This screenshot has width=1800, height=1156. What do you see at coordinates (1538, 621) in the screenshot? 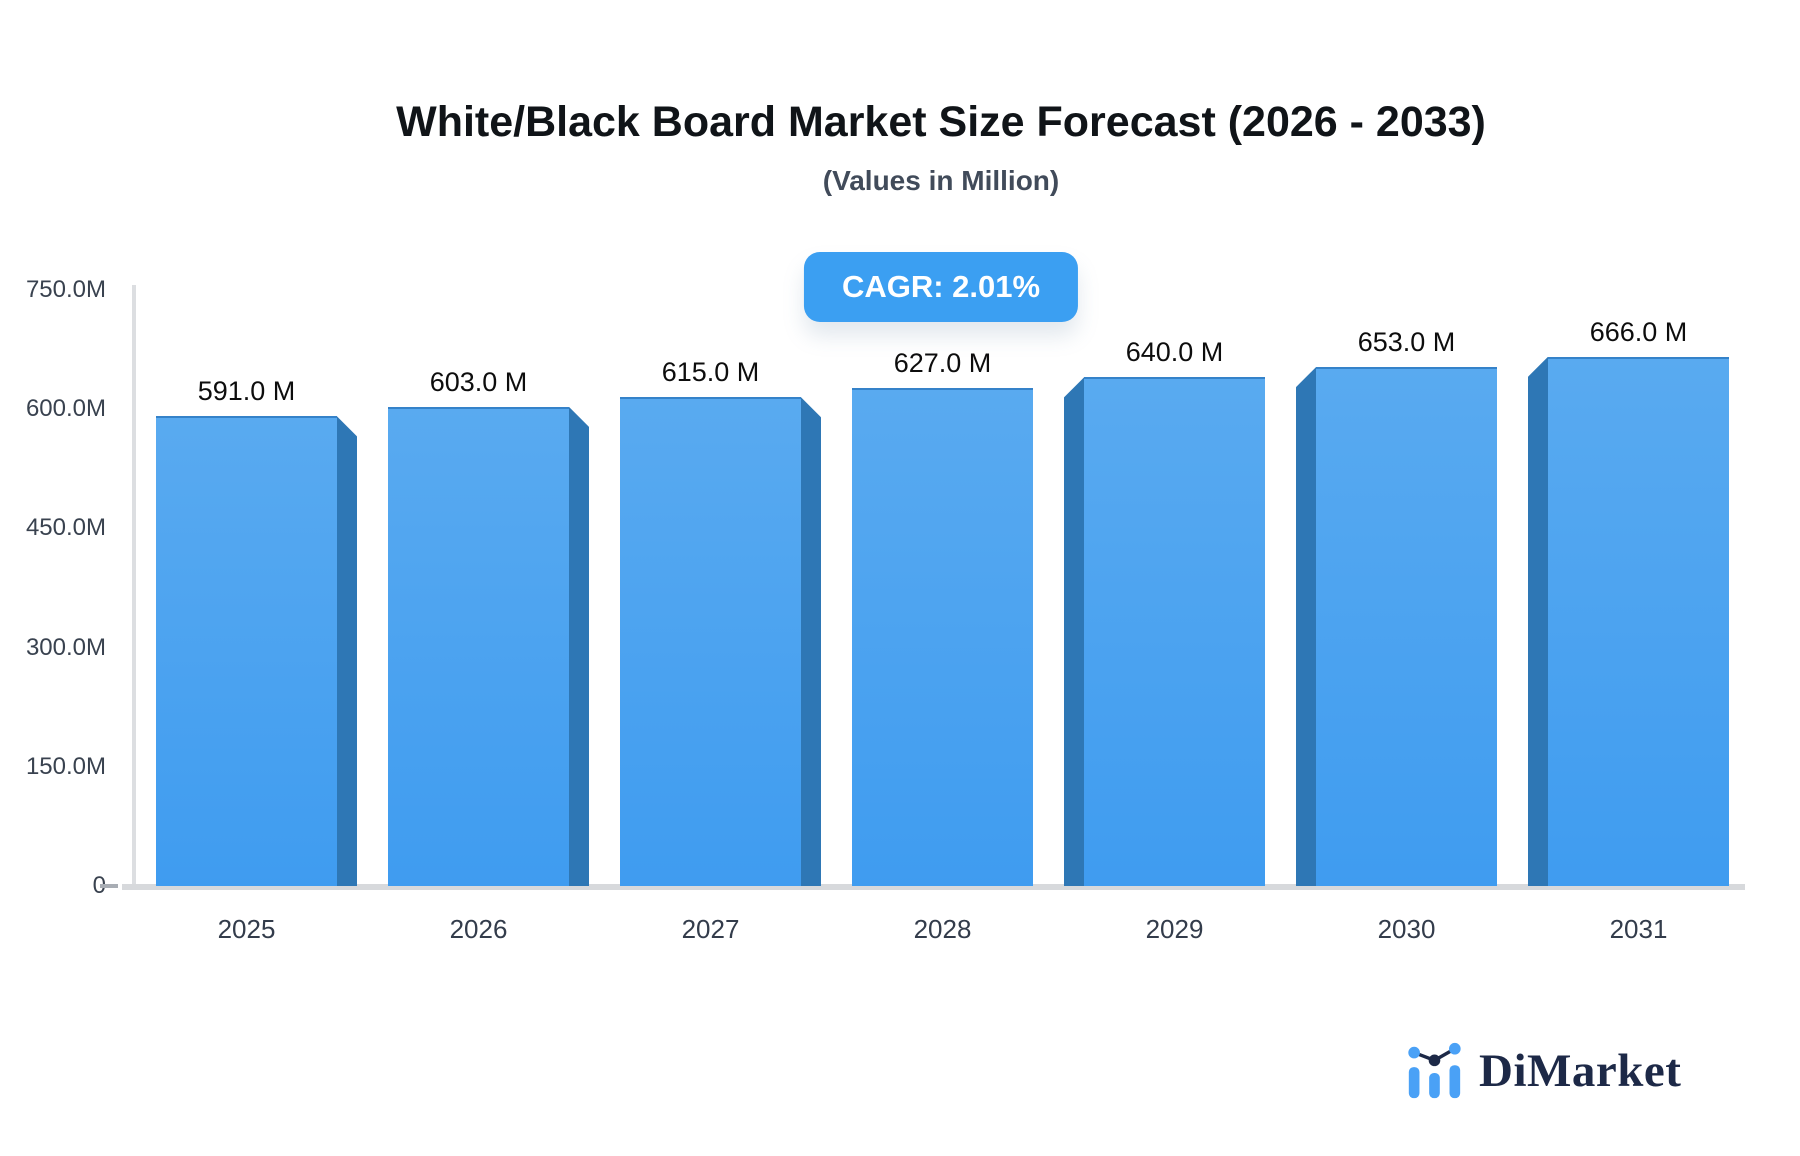
I see `bar-2031-side-face` at bounding box center [1538, 621].